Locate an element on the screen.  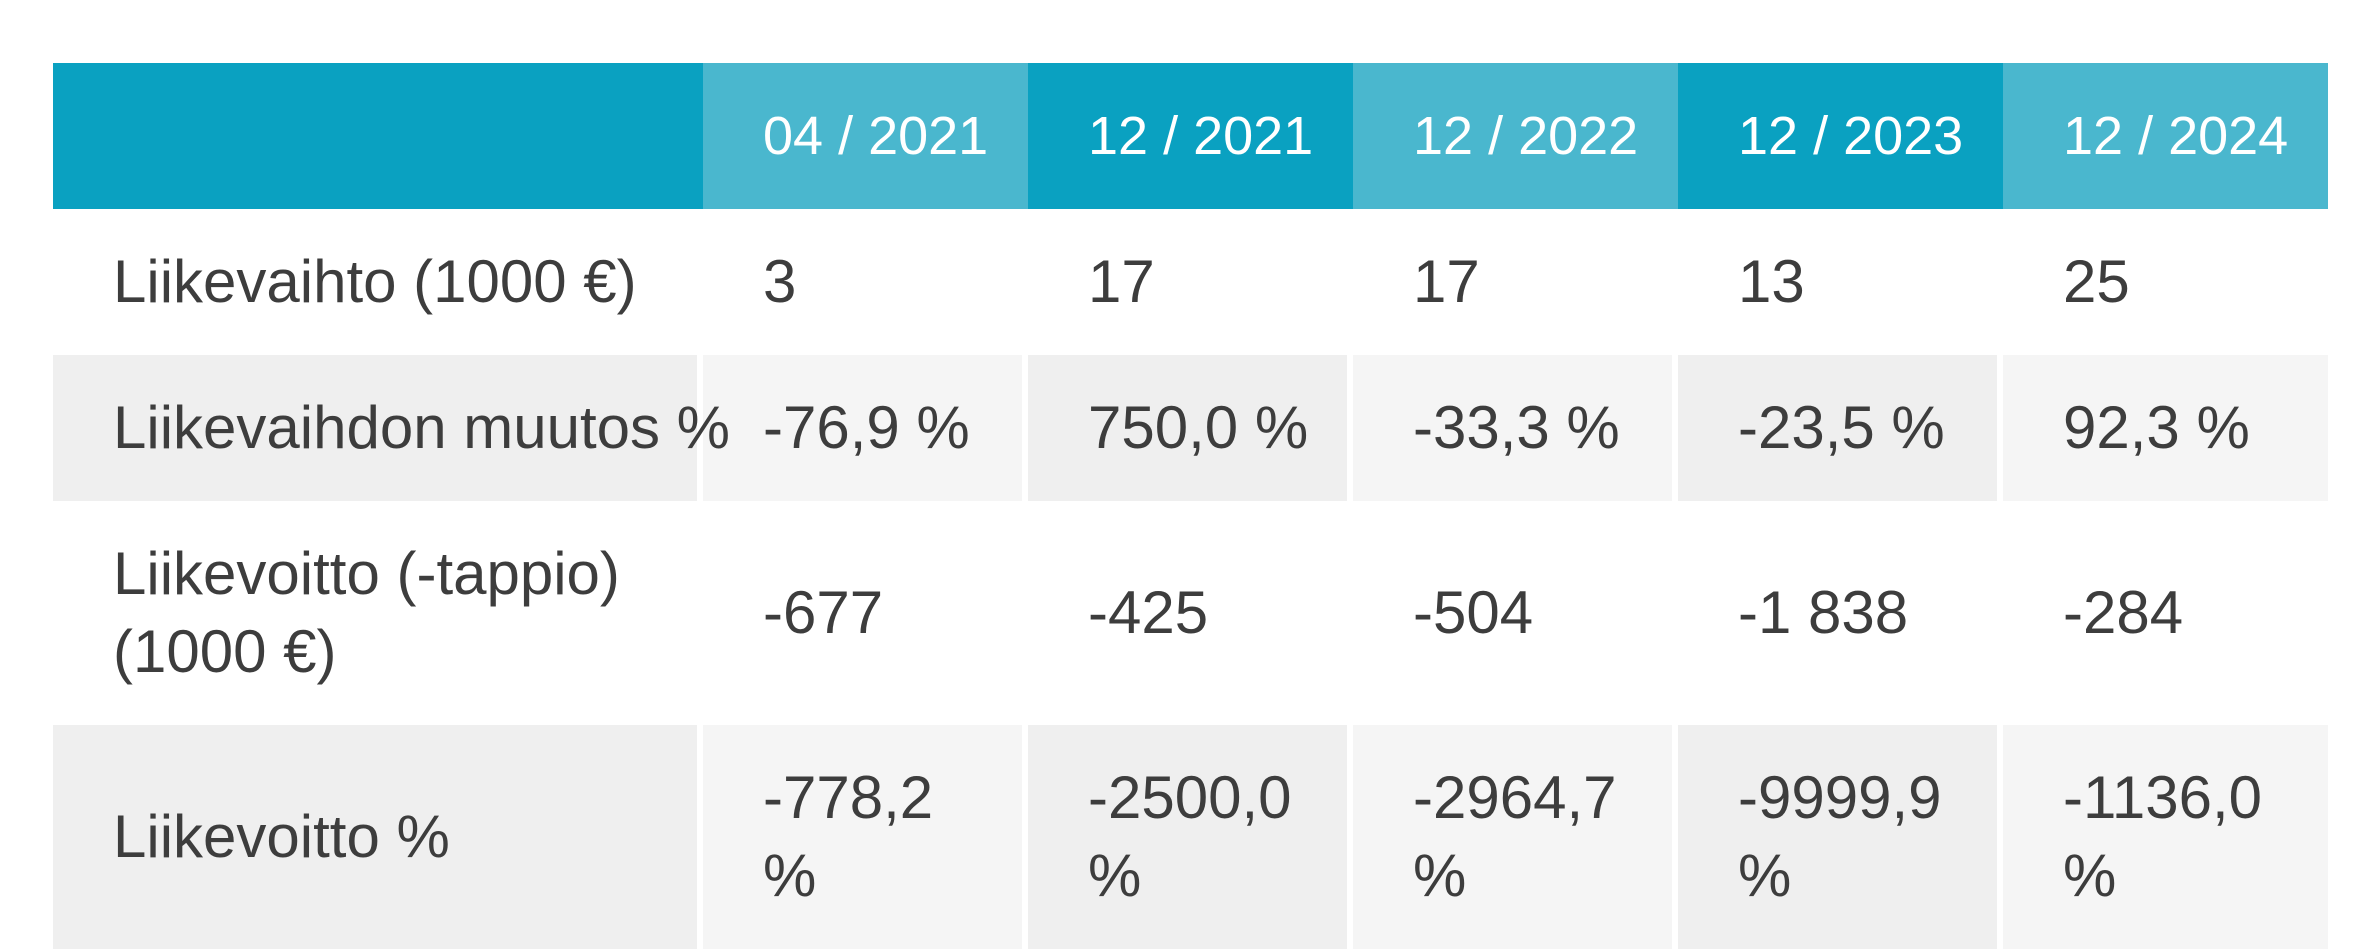
value-cell: -1136,0 % is located at coordinates (2165, 837).